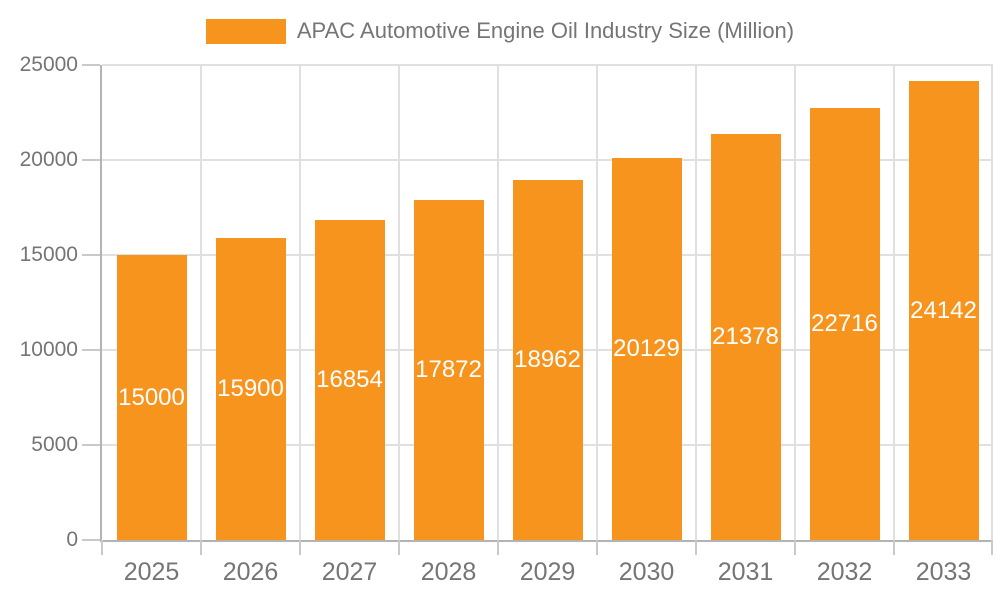 The height and width of the screenshot is (600, 1000). I want to click on bar-value-label: 15900, so click(250, 388).